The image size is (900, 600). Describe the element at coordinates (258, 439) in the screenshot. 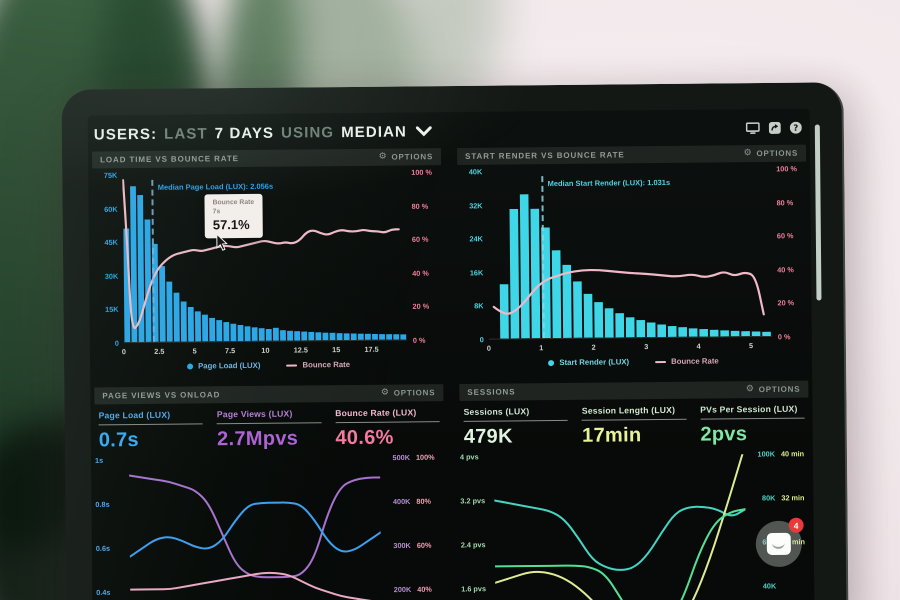

I see `metric-value: 2.7Mpvs` at that location.